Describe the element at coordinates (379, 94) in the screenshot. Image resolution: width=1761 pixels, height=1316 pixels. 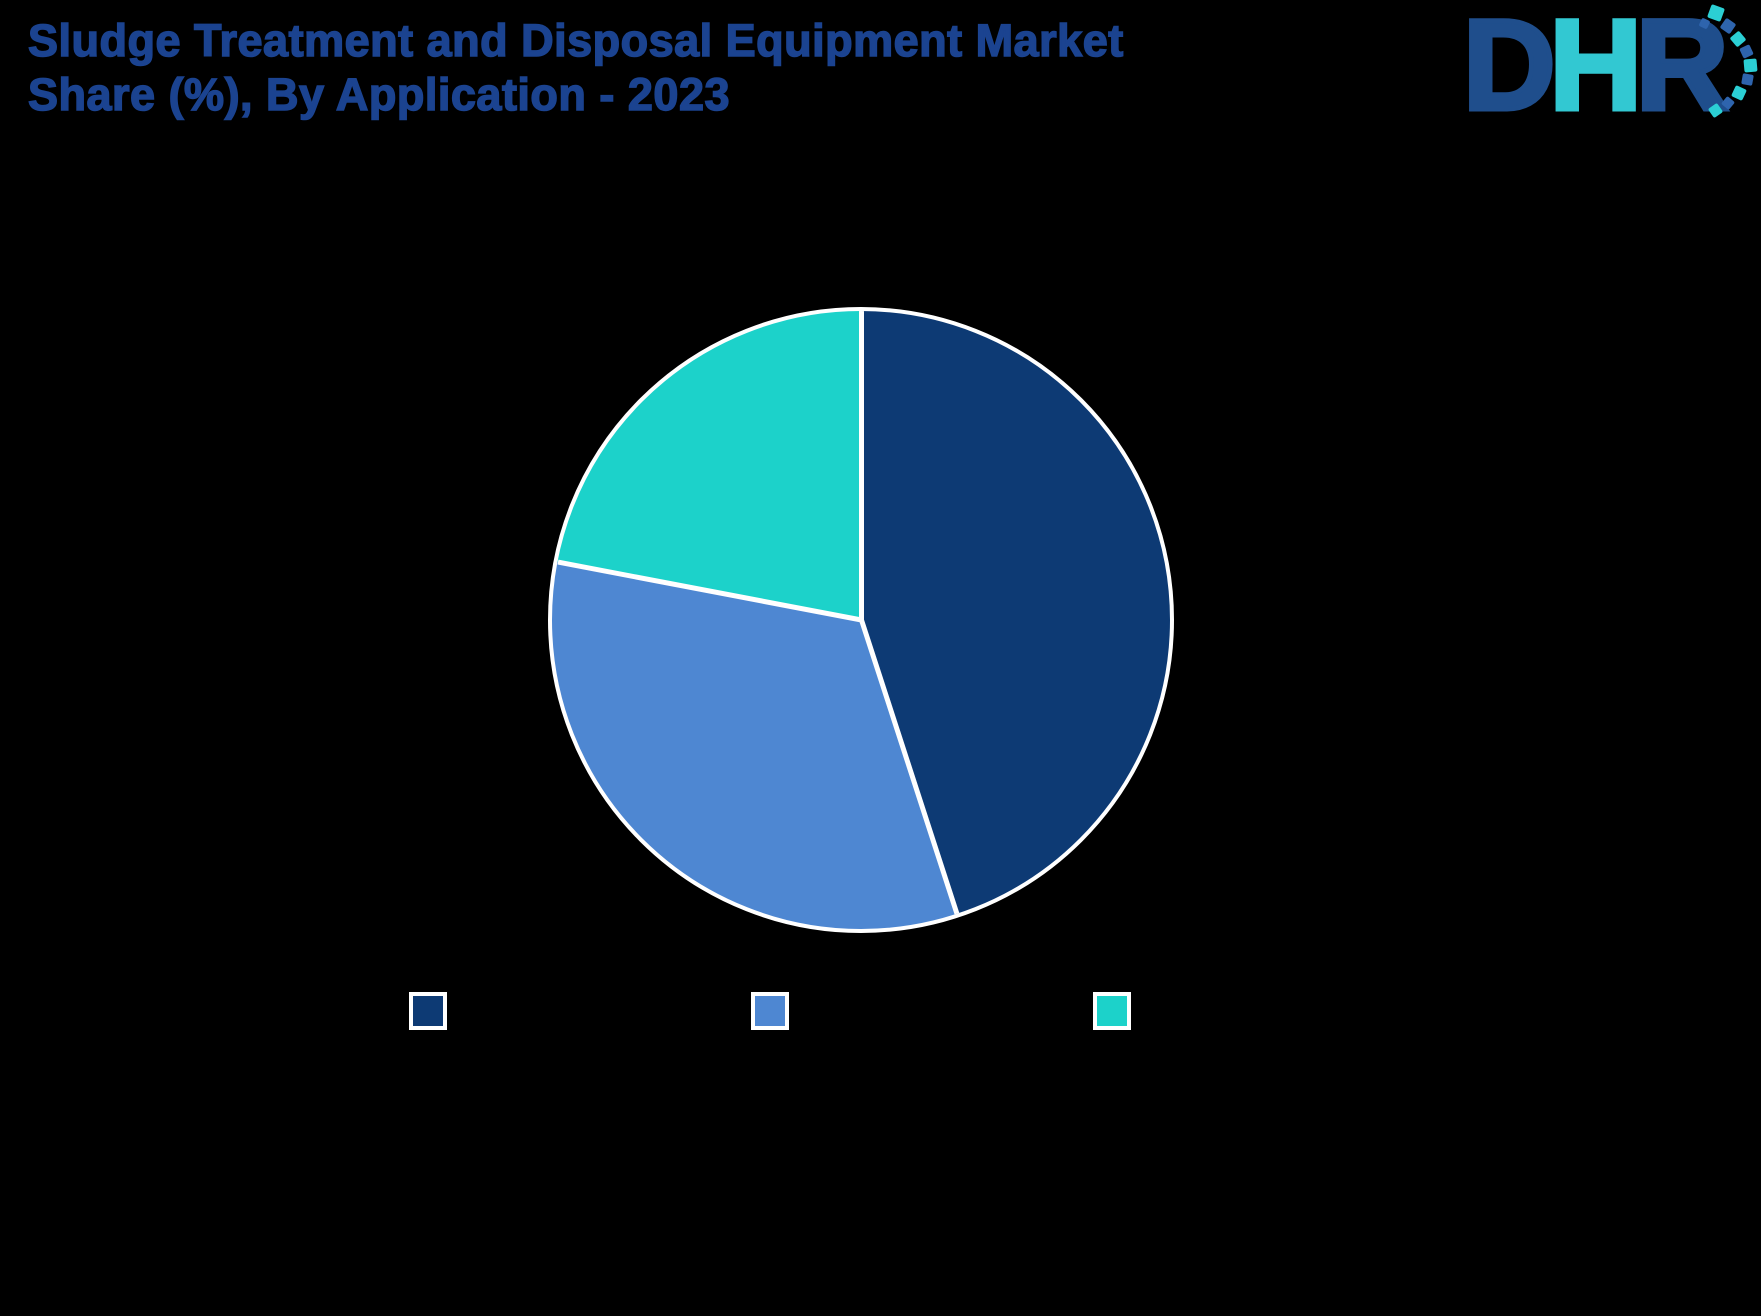
I see `chart-title-line2: Share (%), By Application - 2023` at that location.